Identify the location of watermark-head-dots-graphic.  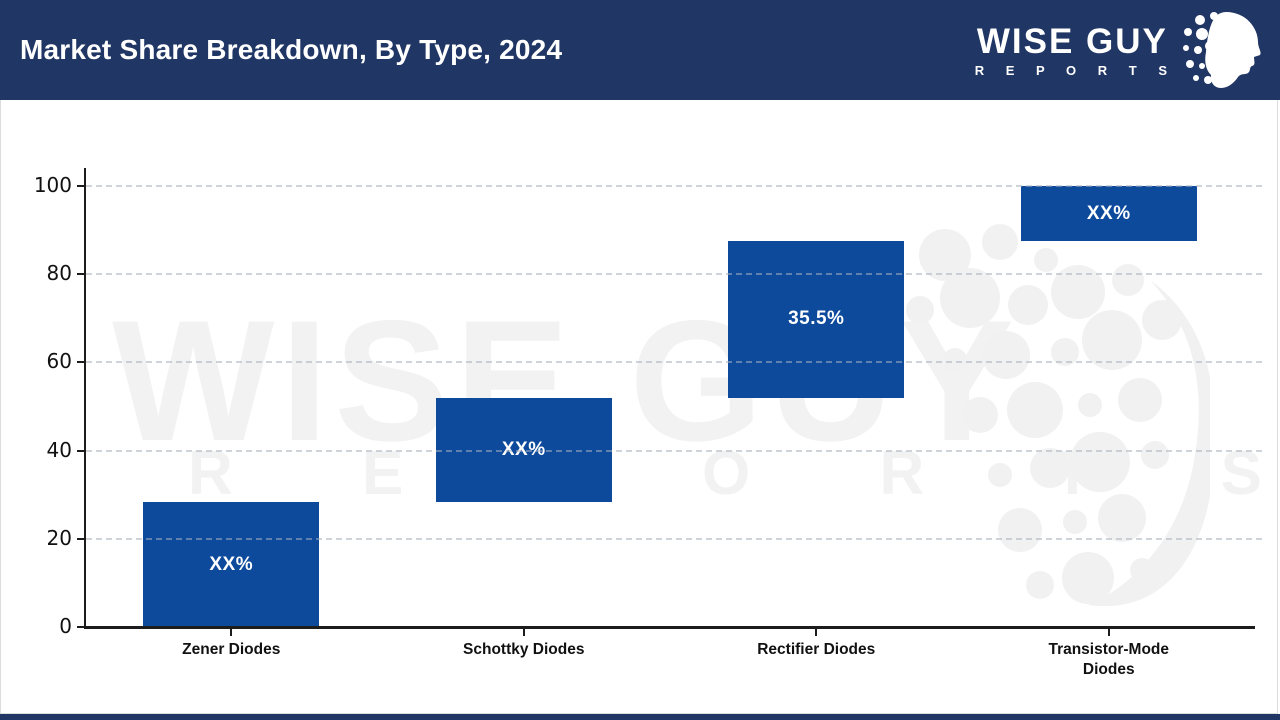
(1058, 415).